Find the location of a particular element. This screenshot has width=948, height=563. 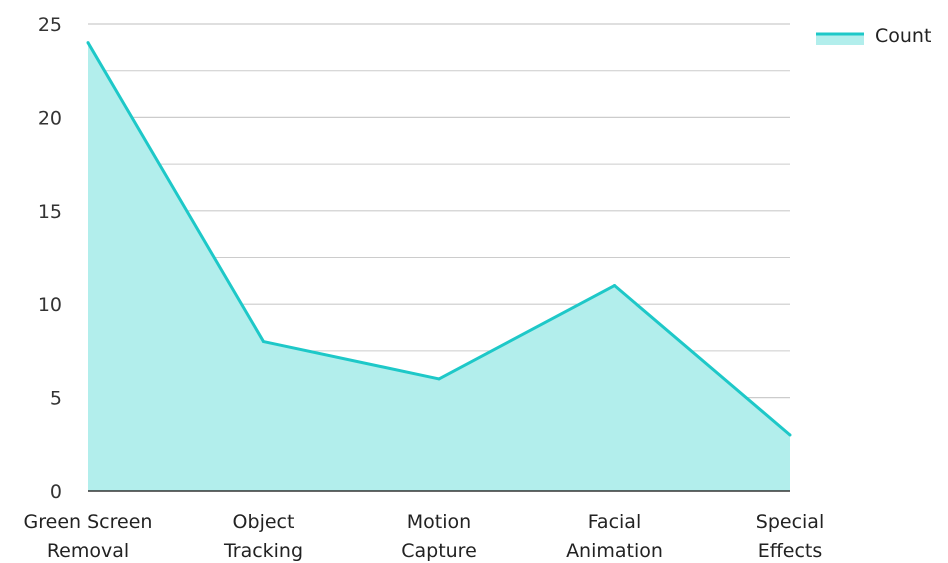

y-tick-label: 20 is located at coordinates (50, 118).